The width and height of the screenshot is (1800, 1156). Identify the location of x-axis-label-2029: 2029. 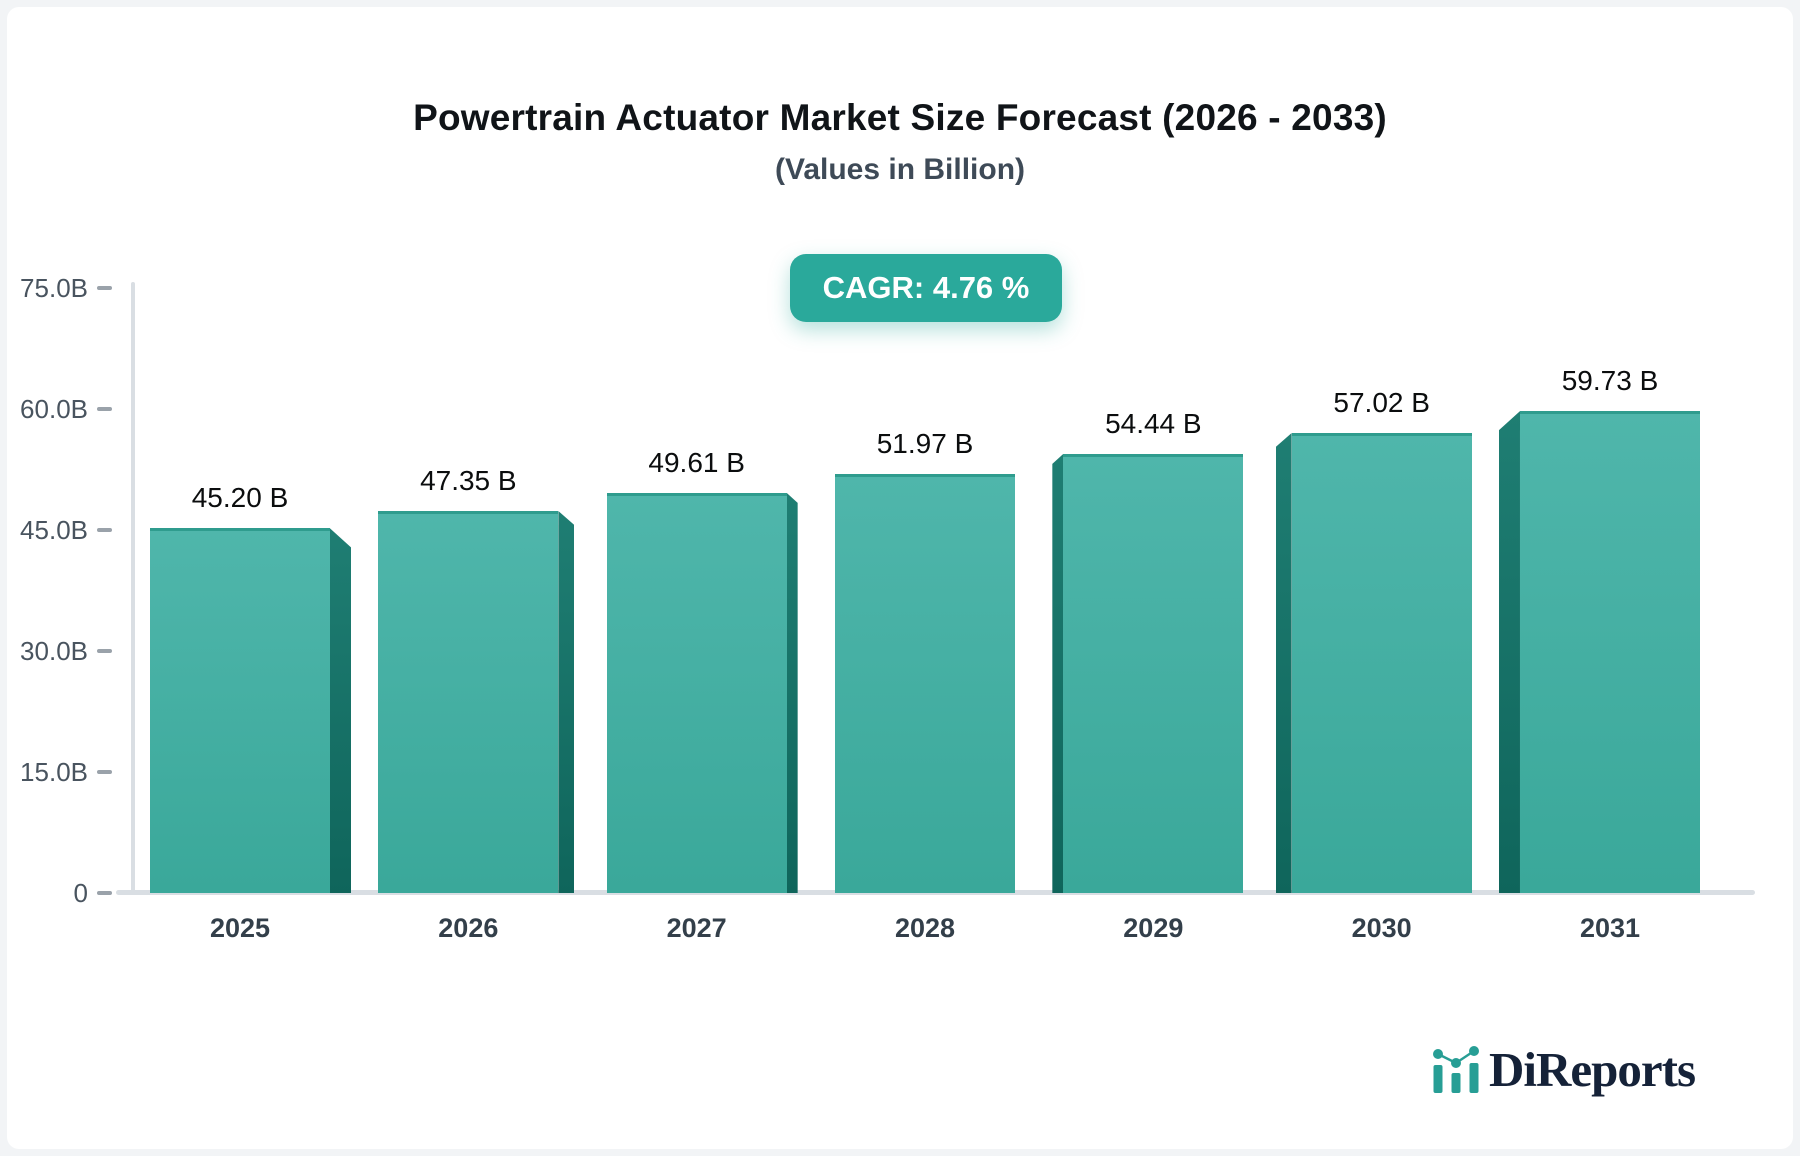
(1153, 928).